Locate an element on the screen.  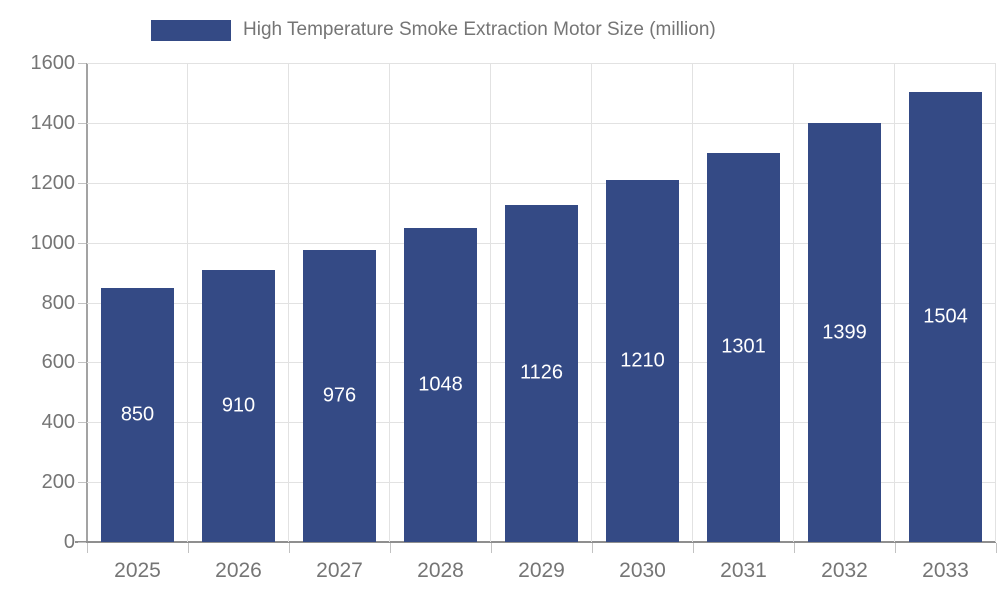
bar-value-label: 1301 is located at coordinates (743, 346).